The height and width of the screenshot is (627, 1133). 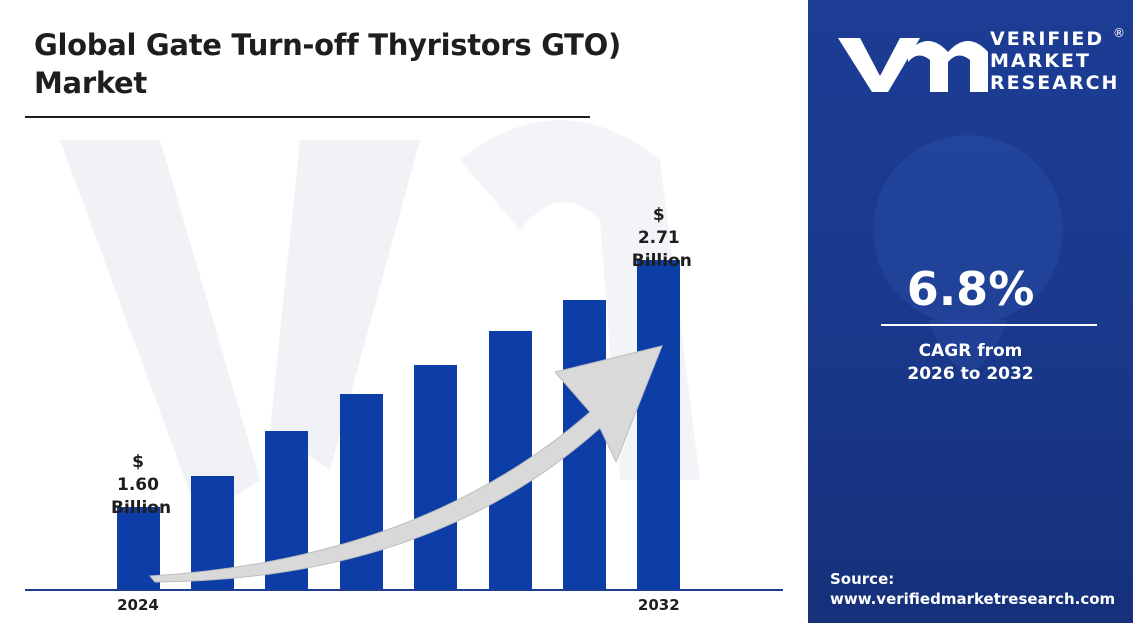 I want to click on value-label: $ 2.71 Billion, so click(x=661, y=238).